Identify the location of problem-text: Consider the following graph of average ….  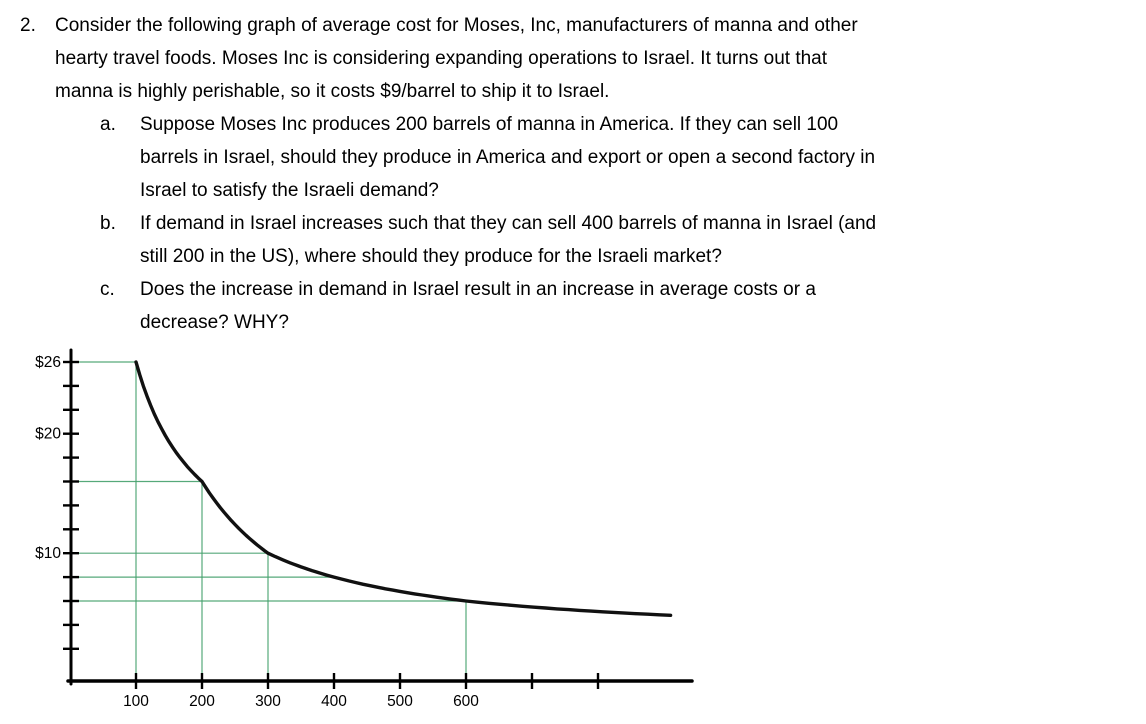
(587, 58).